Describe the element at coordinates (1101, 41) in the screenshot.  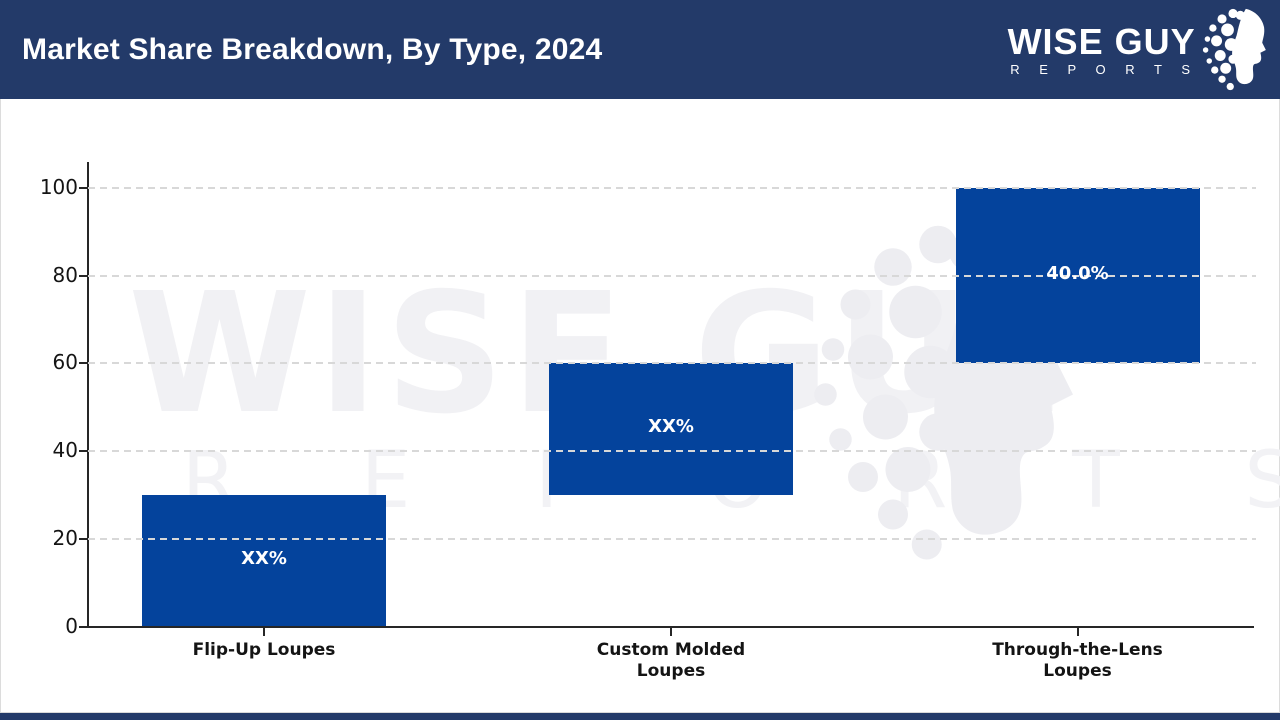
I see `logo-wordmark: WISE GUY` at that location.